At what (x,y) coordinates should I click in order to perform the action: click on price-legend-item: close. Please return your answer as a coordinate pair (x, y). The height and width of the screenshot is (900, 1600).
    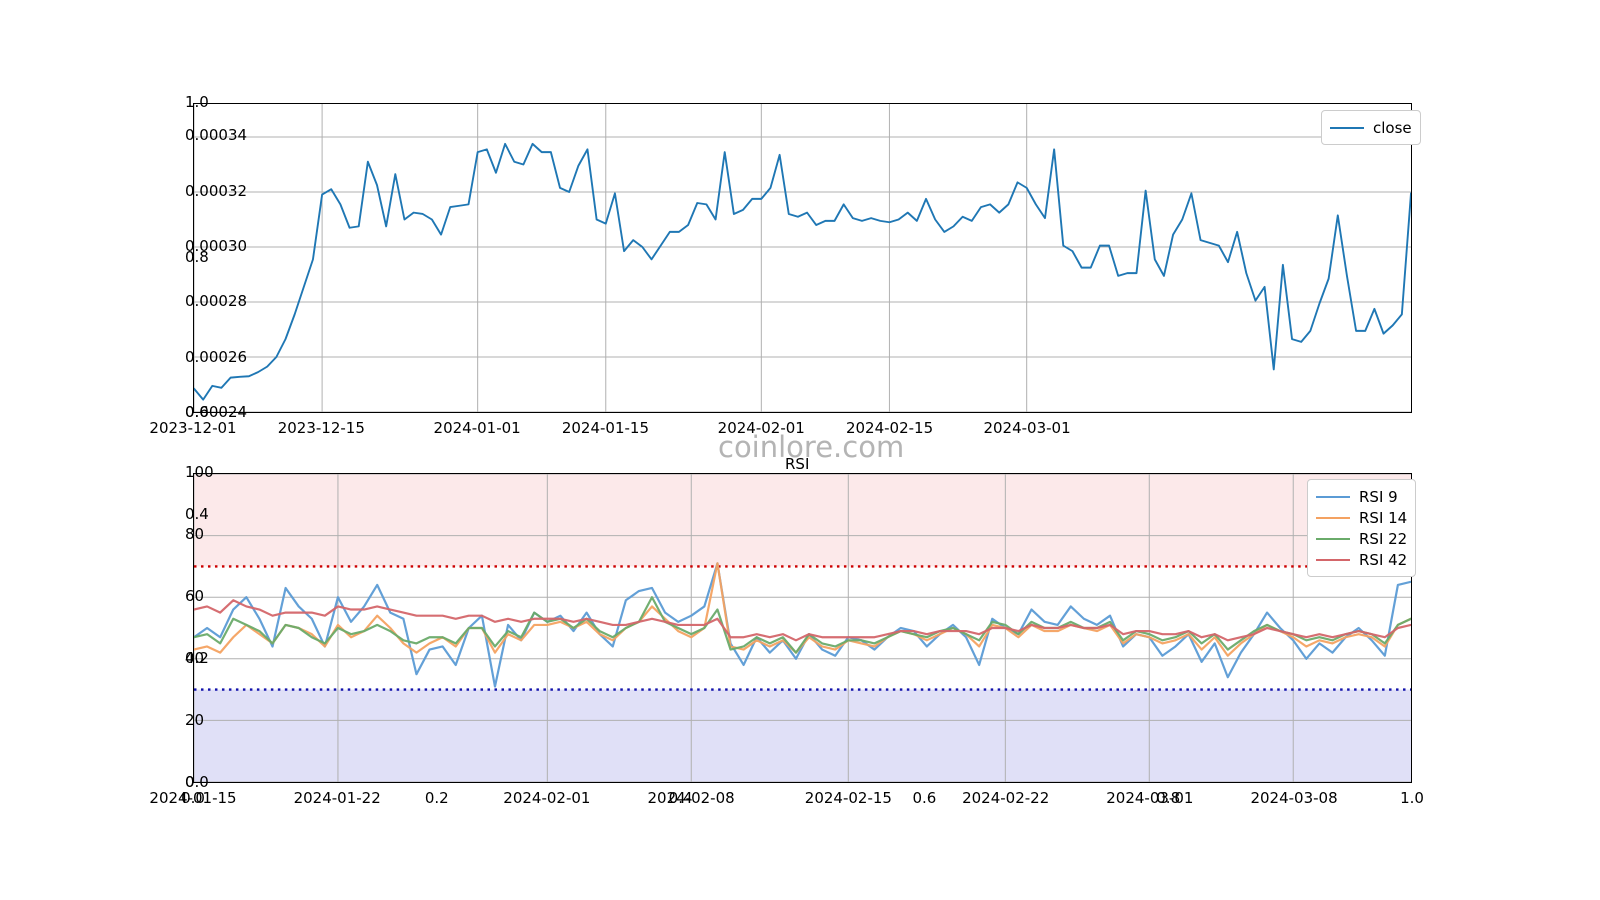
    Looking at the image, I should click on (1371, 127).